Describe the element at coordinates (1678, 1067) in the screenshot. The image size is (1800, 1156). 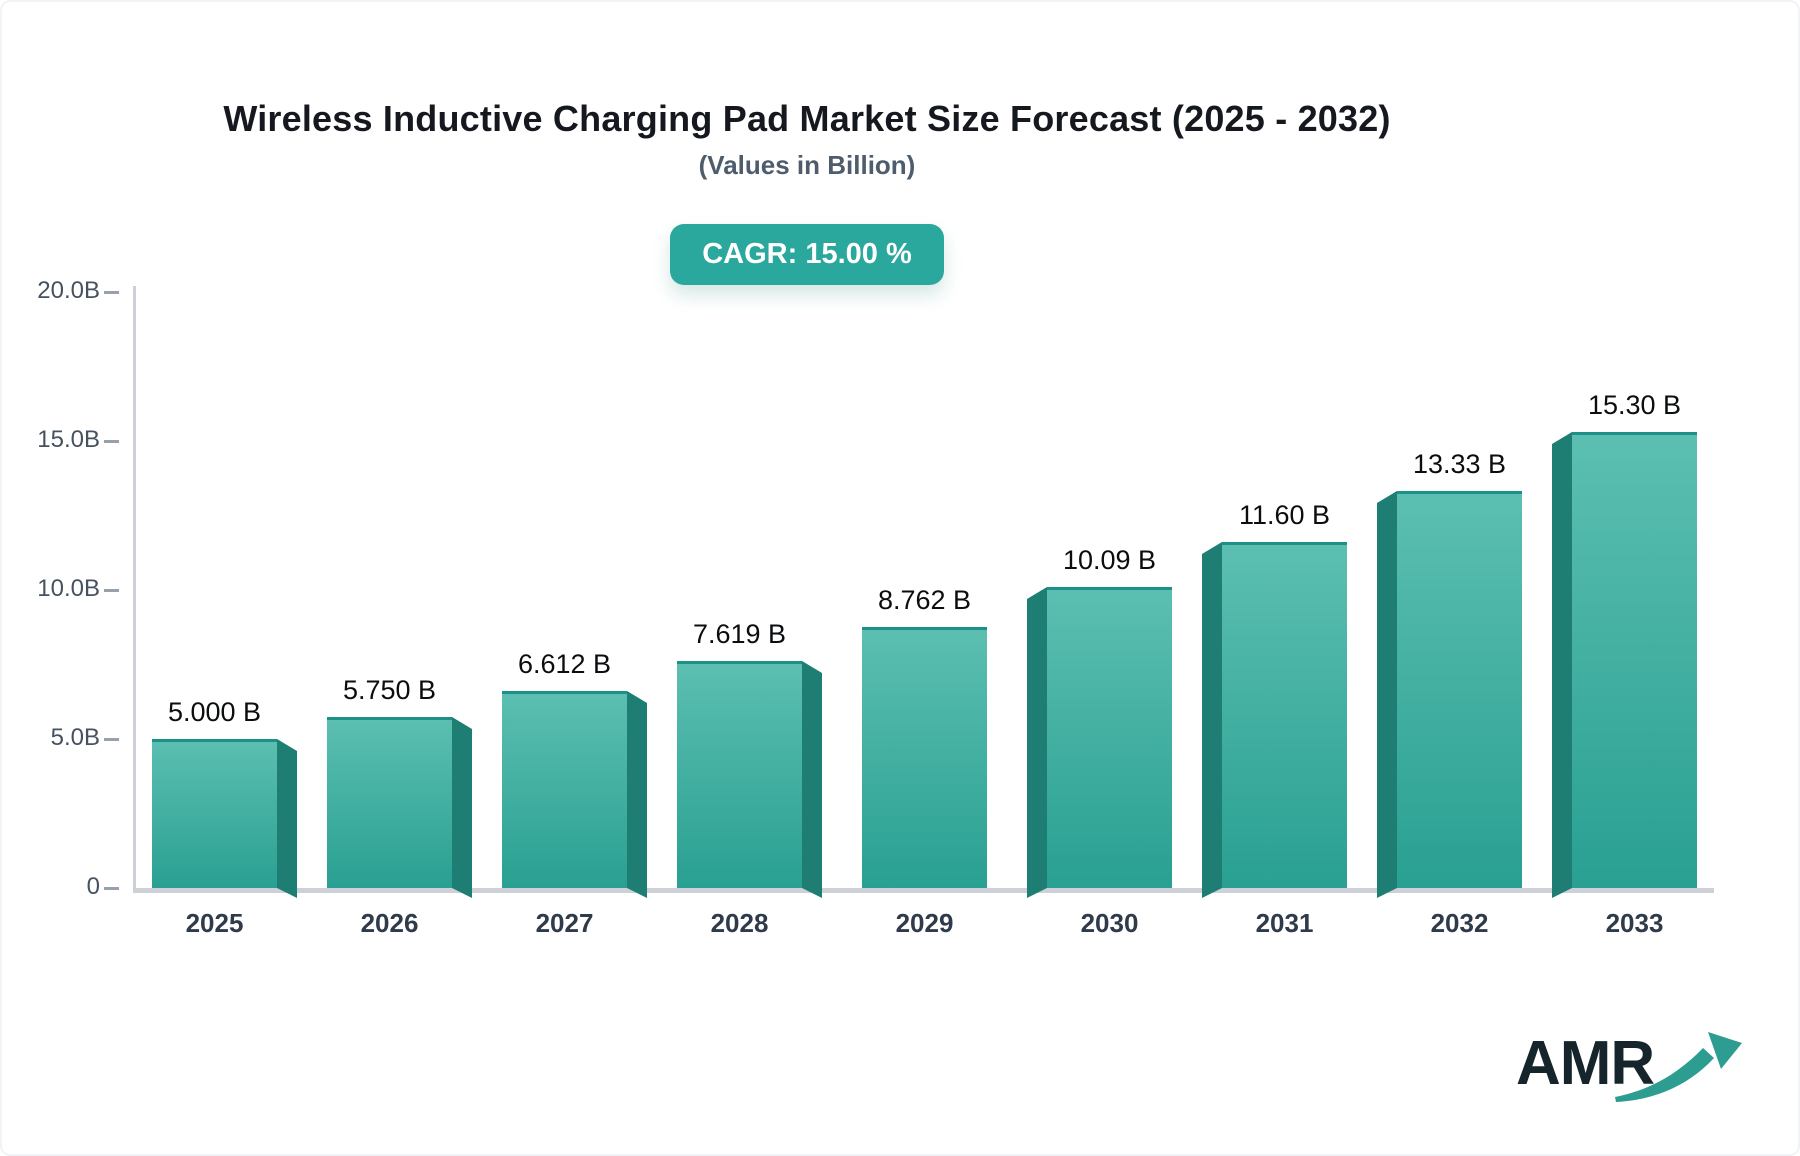
I see `logo-arrow-icon` at that location.